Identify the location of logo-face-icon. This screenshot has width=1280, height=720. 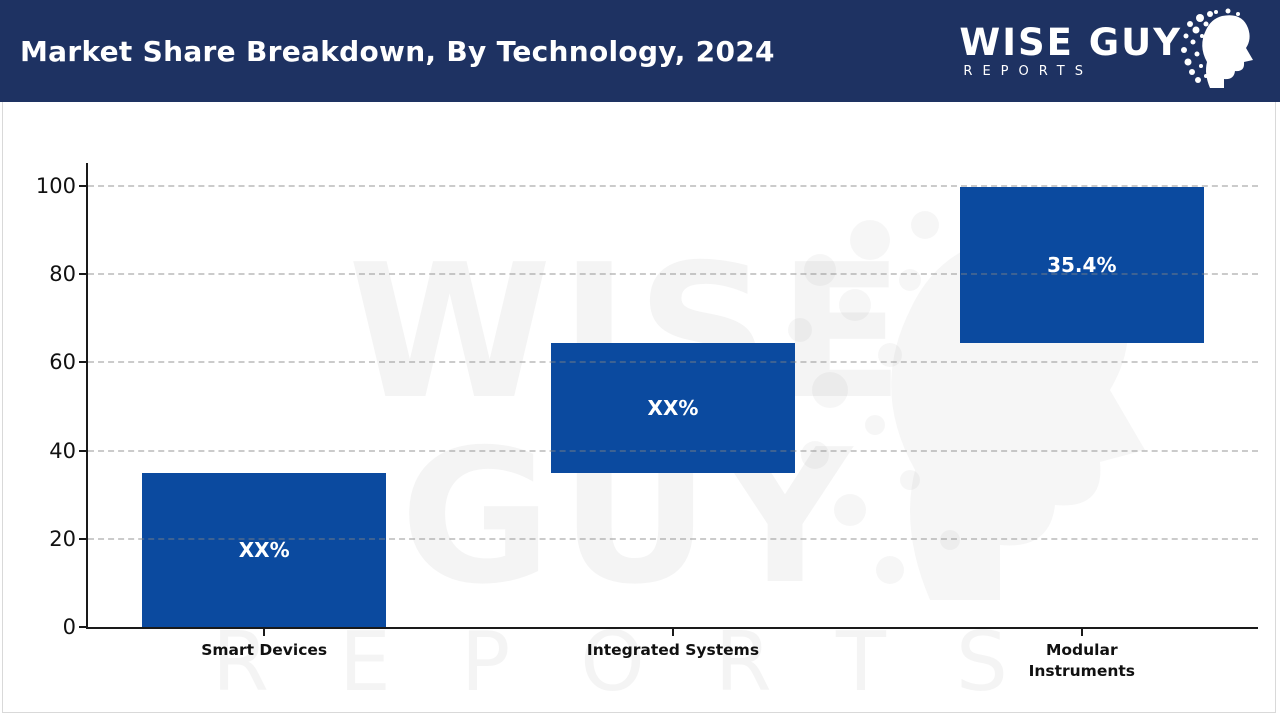
(1217, 48).